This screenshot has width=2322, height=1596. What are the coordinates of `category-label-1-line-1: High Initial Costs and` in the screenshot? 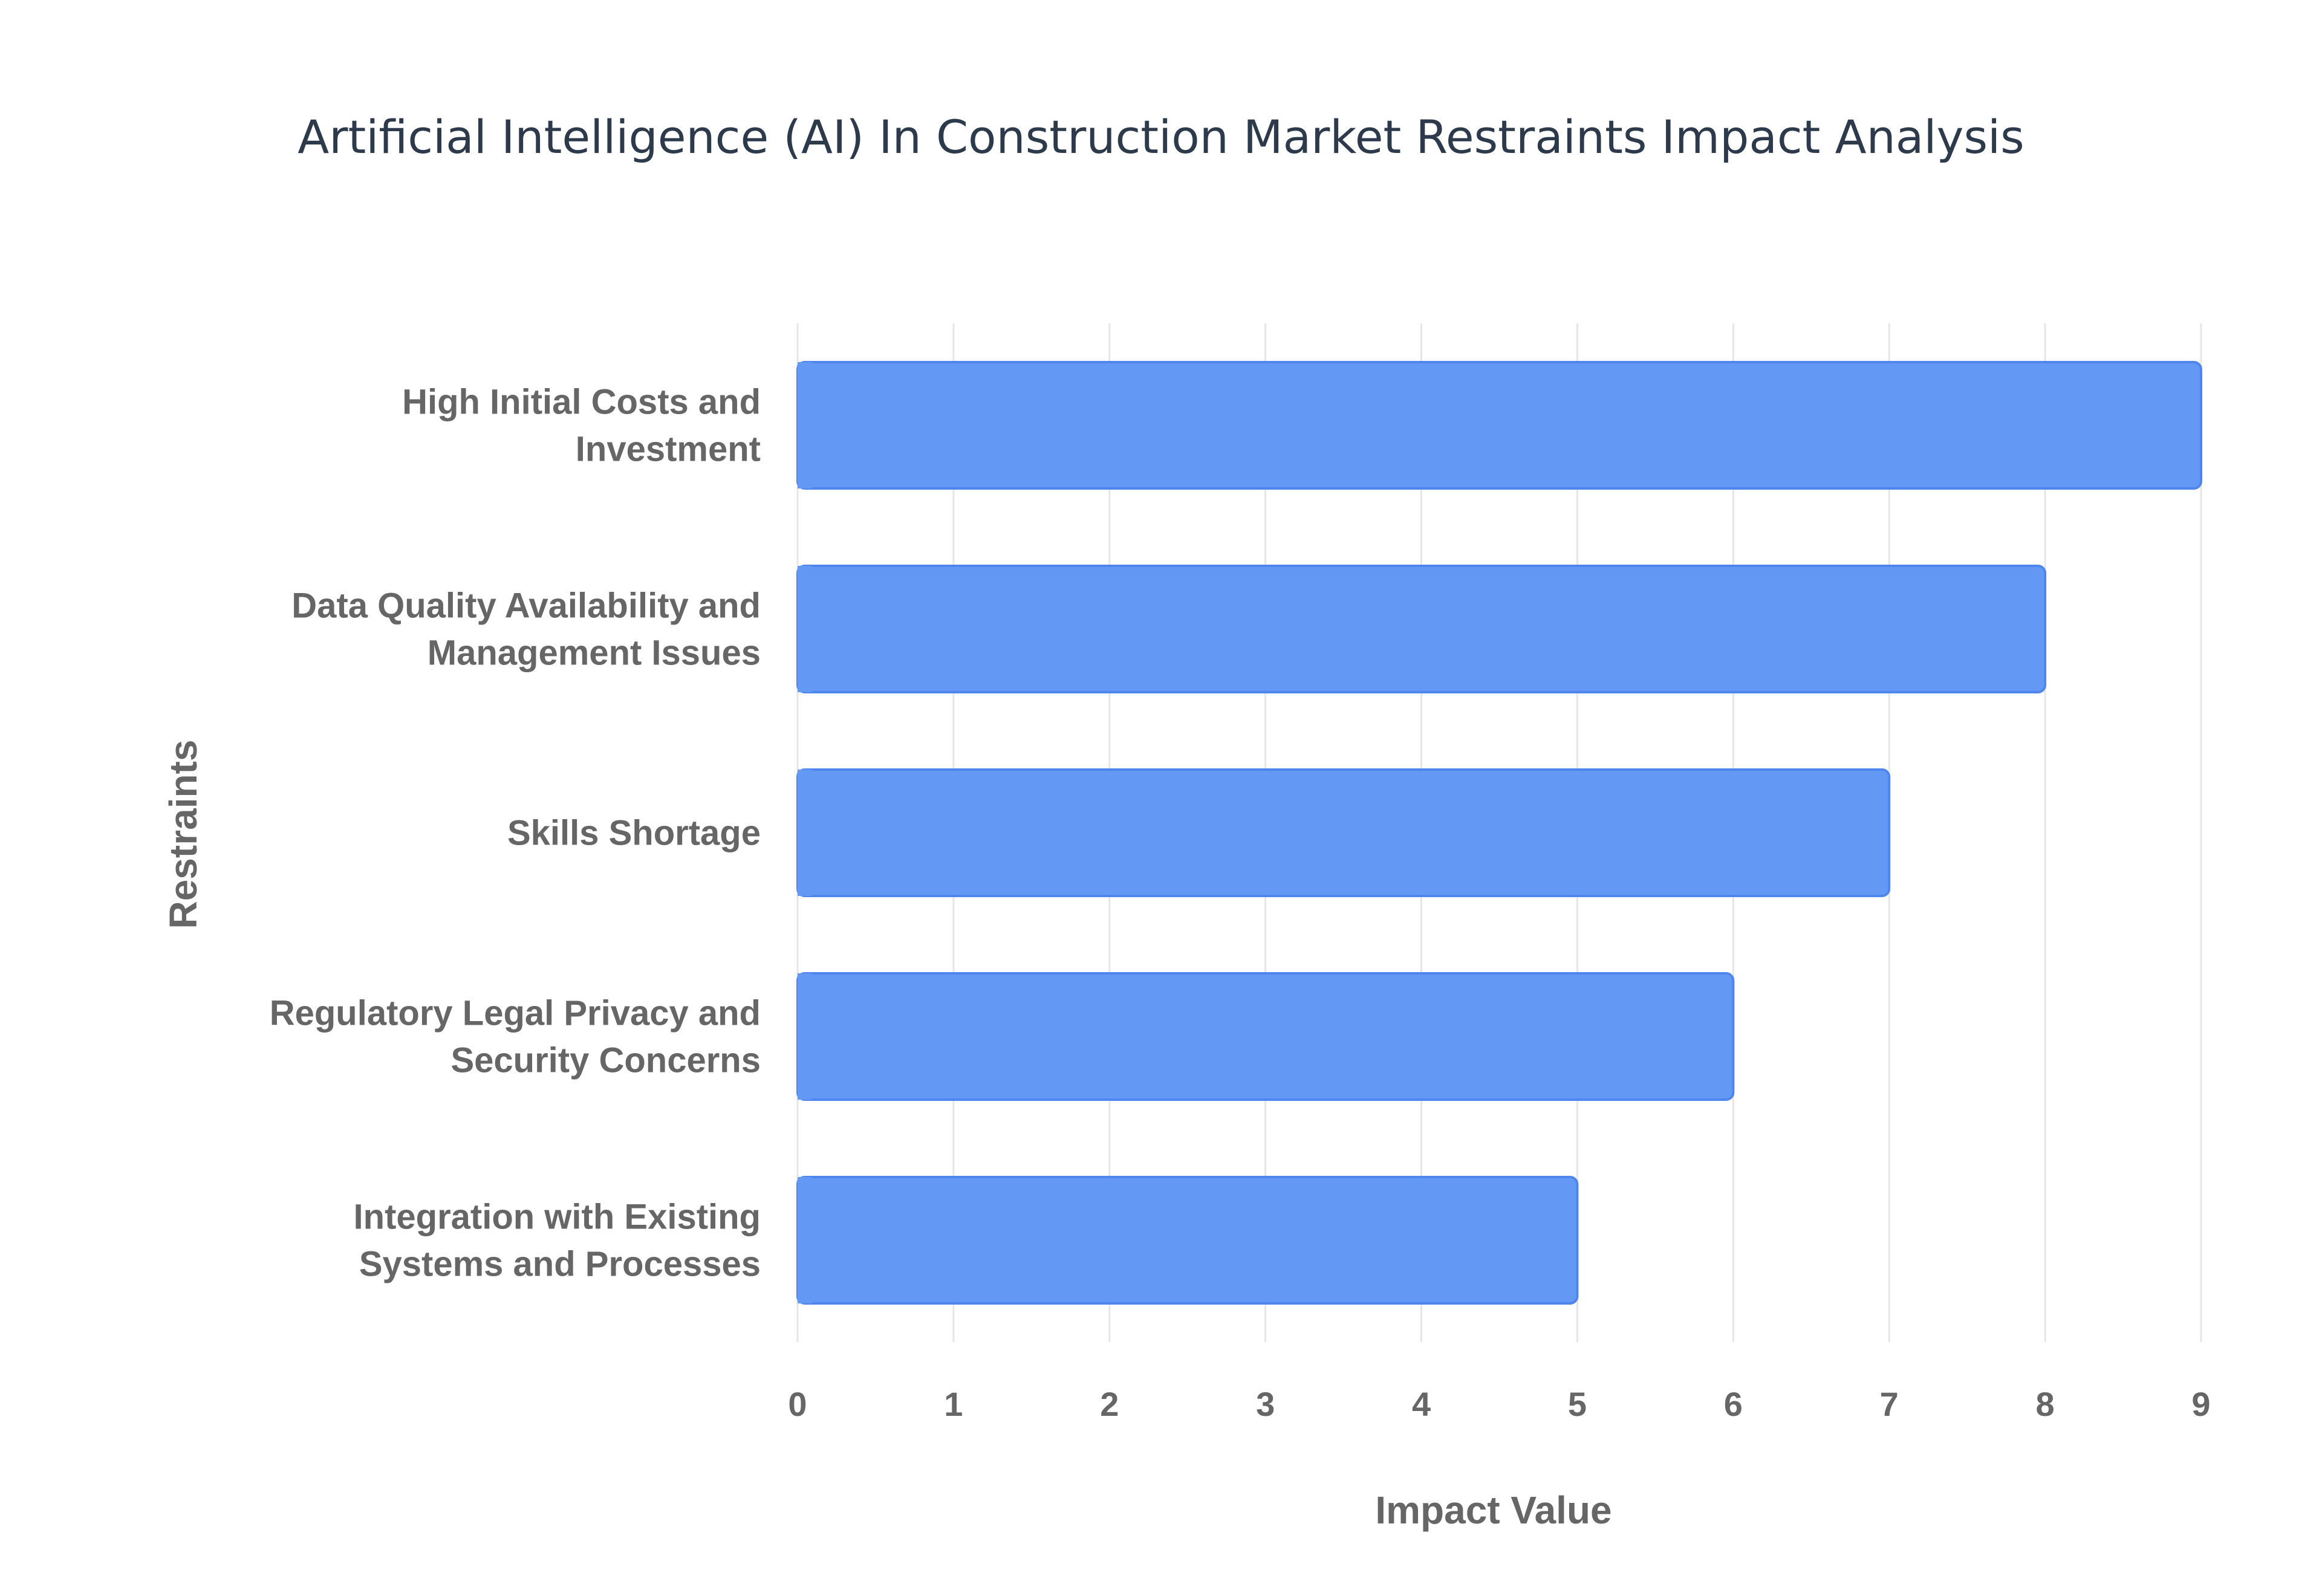 It's located at (581, 402).